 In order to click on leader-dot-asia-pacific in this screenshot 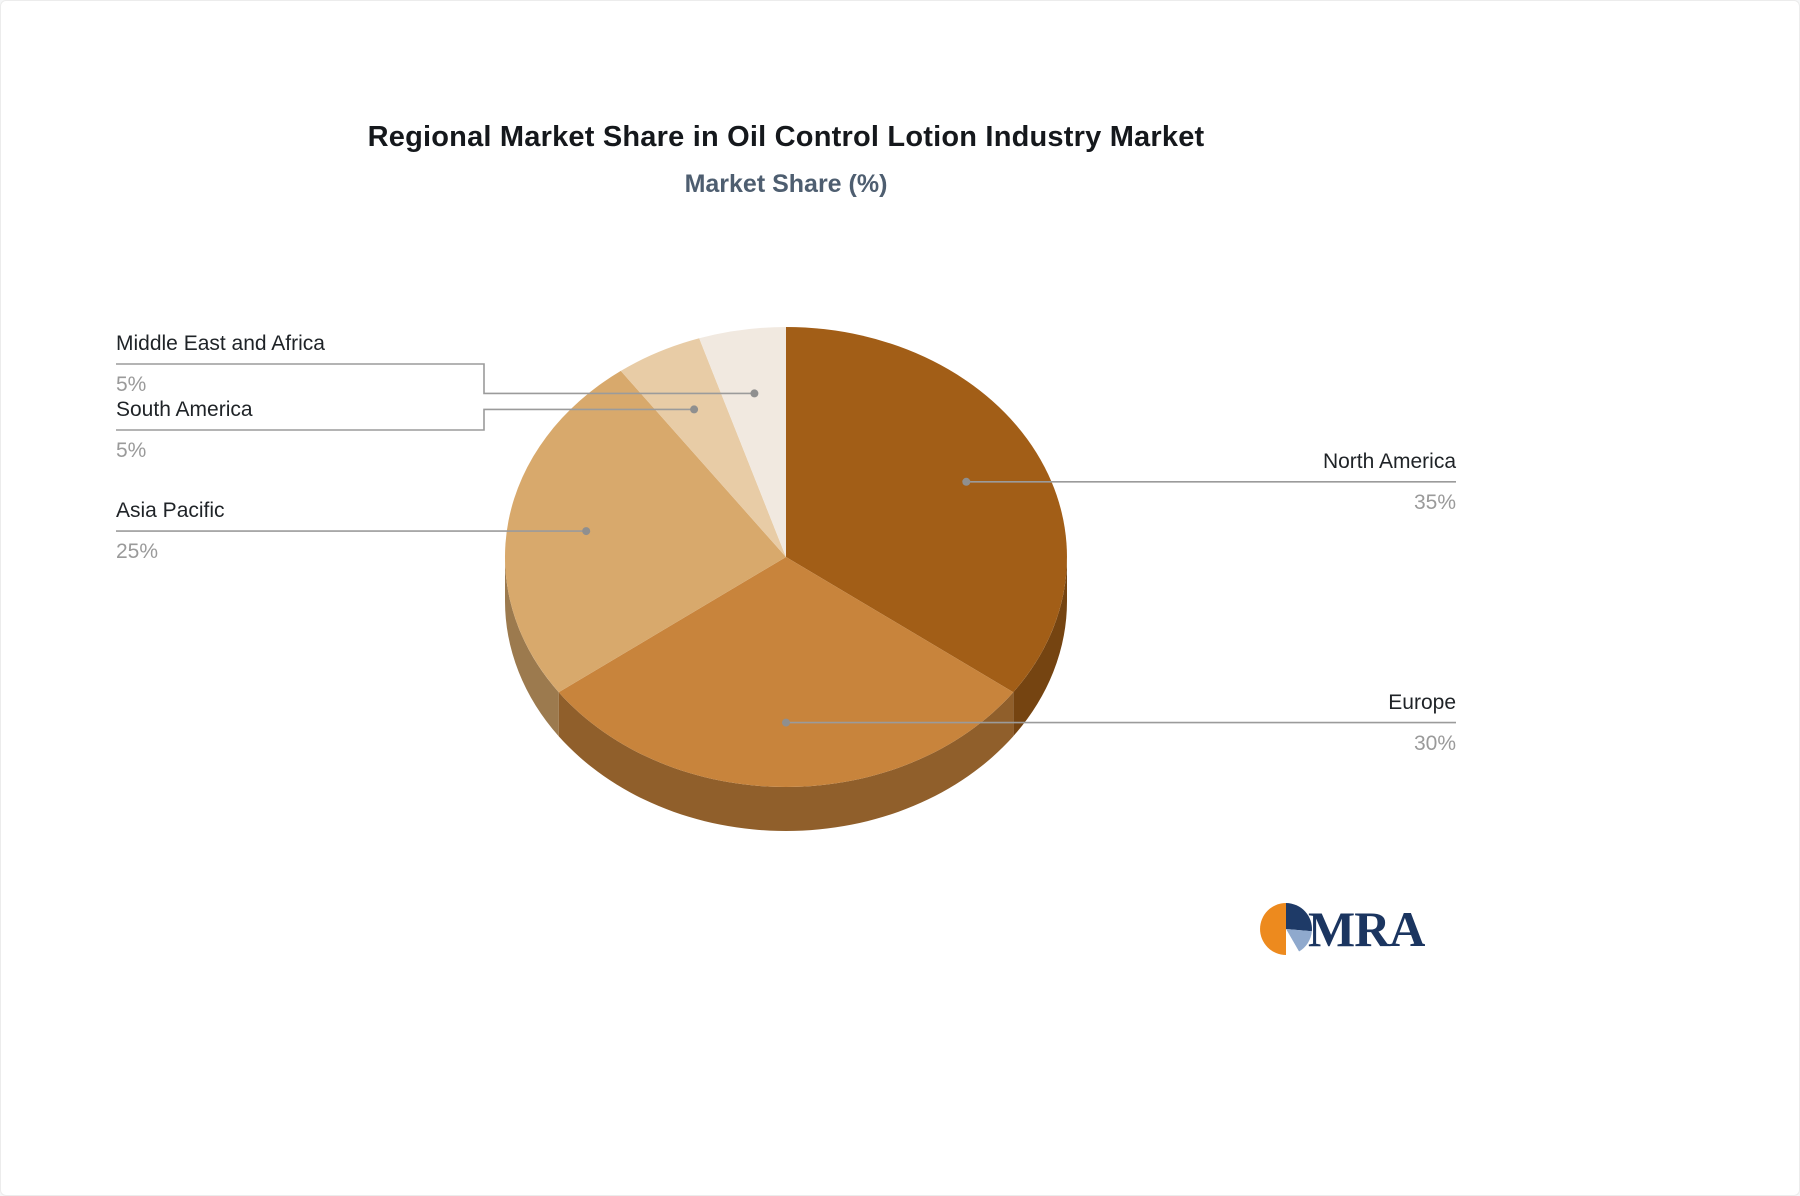, I will do `click(586, 531)`.